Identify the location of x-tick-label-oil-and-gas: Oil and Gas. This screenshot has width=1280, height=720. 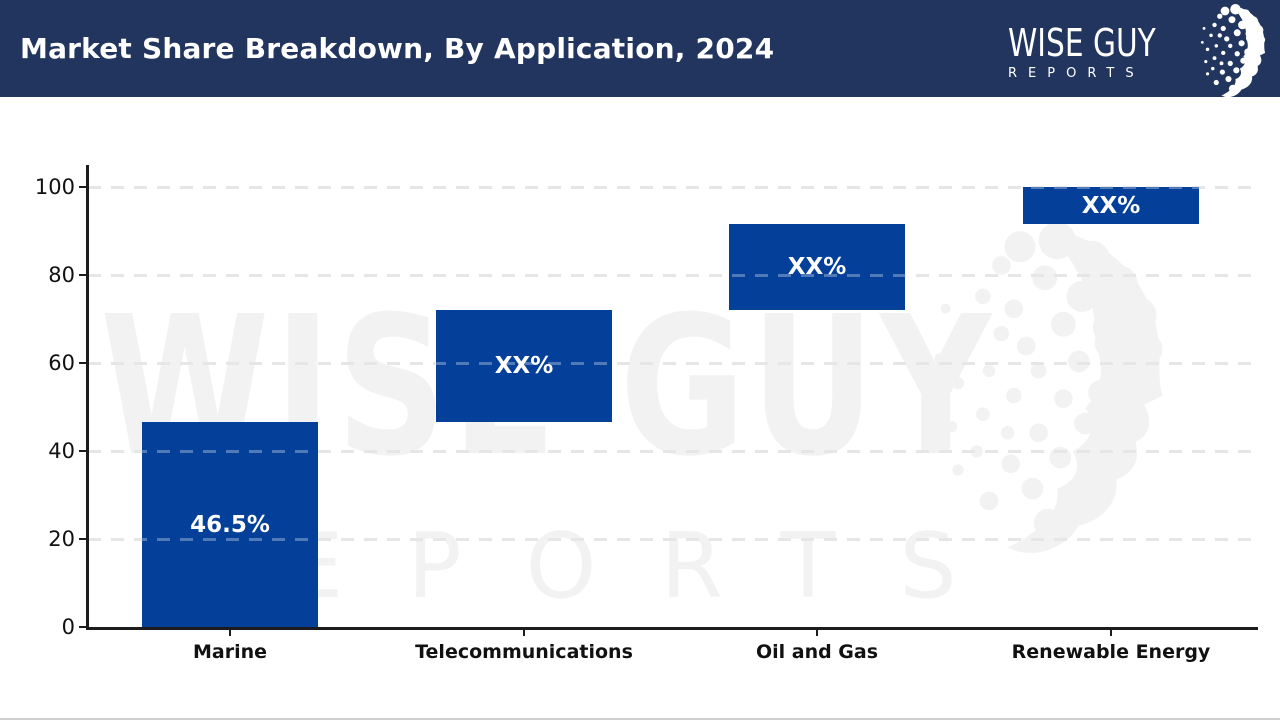
(817, 652).